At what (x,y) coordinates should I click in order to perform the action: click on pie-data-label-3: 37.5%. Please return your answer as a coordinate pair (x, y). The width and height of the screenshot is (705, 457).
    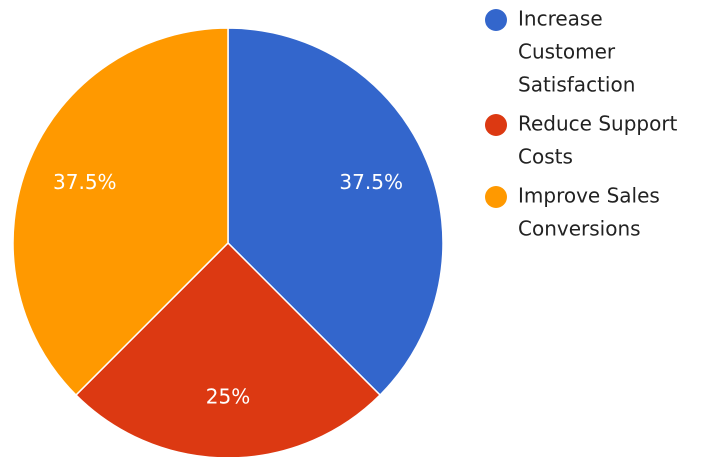
    Looking at the image, I should click on (85, 182).